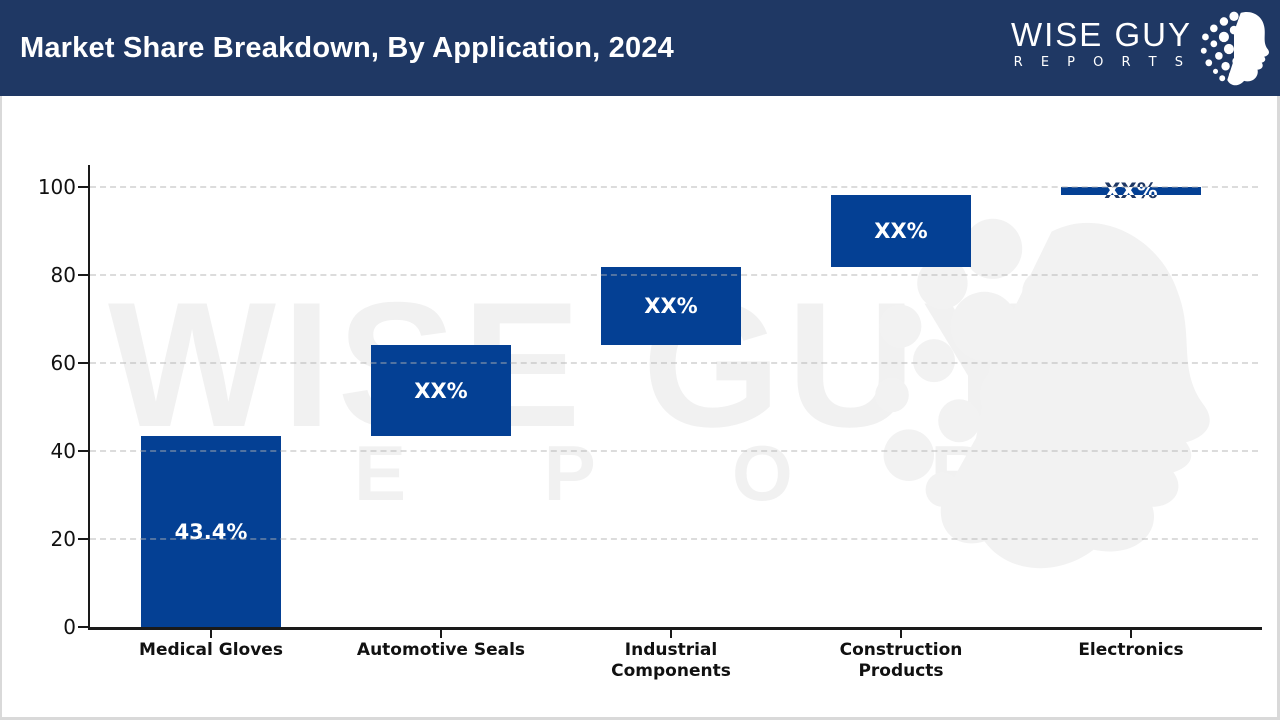  Describe the element at coordinates (640, 718) in the screenshot. I see `frame-border-bottom` at that location.